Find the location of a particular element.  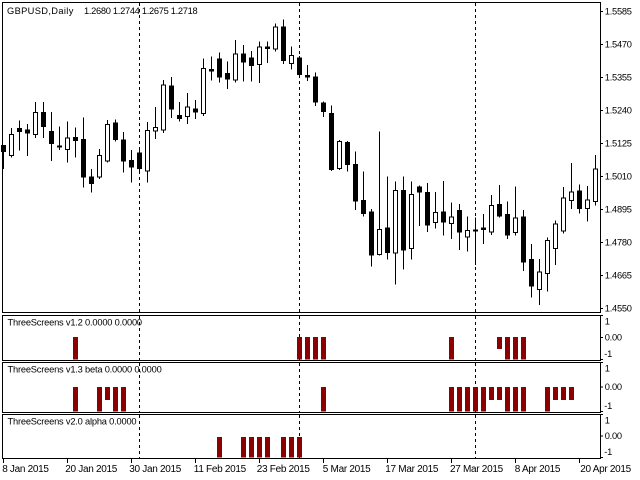

svg-text: 20 Apr 2015 is located at coordinates (605, 469).